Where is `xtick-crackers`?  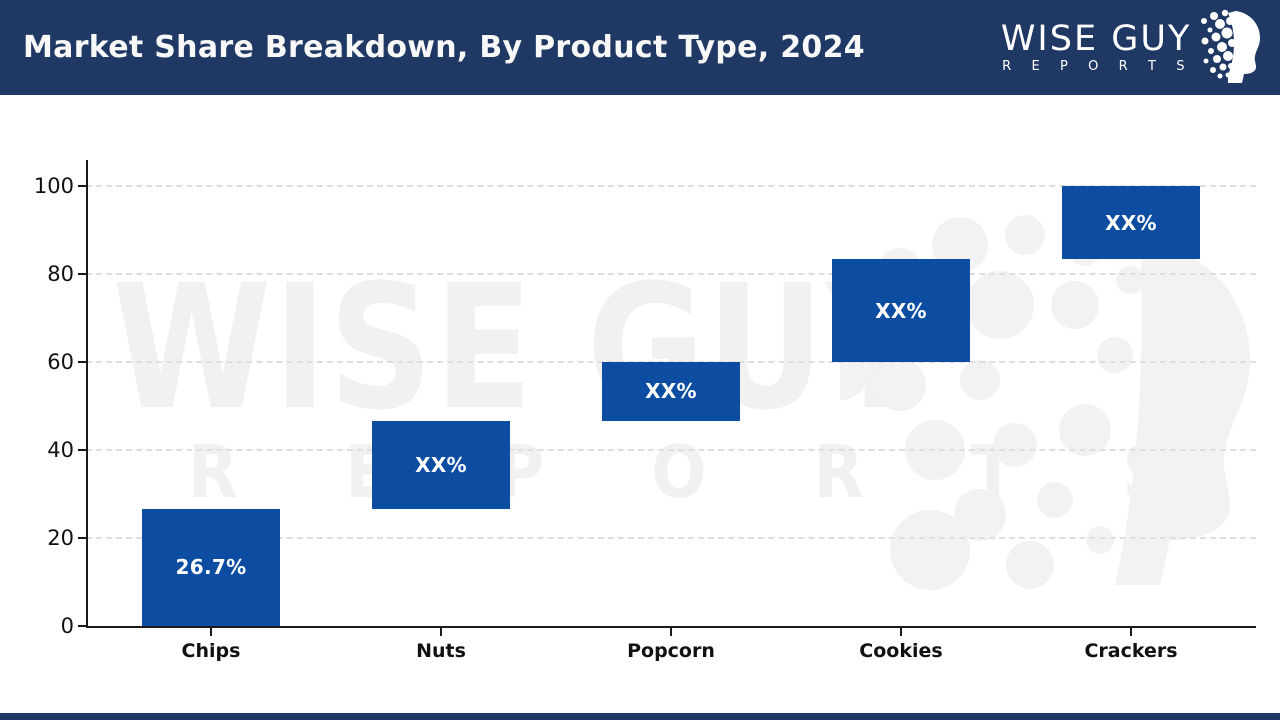
xtick-crackers is located at coordinates (1131, 632).